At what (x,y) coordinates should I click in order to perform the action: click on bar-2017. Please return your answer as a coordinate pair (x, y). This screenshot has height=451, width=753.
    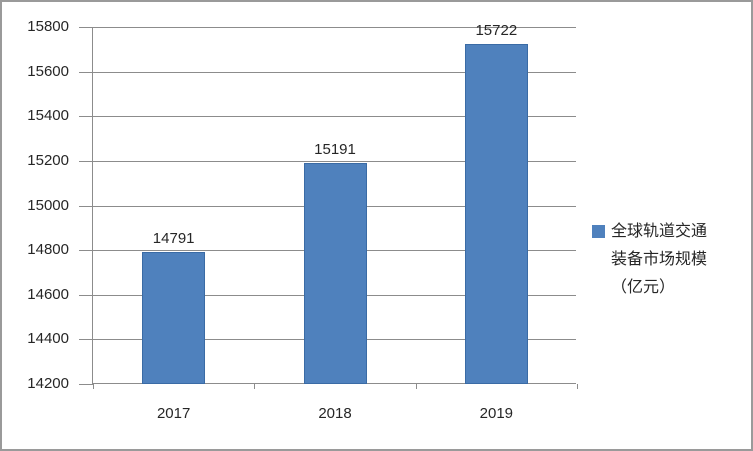
    Looking at the image, I should click on (174, 318).